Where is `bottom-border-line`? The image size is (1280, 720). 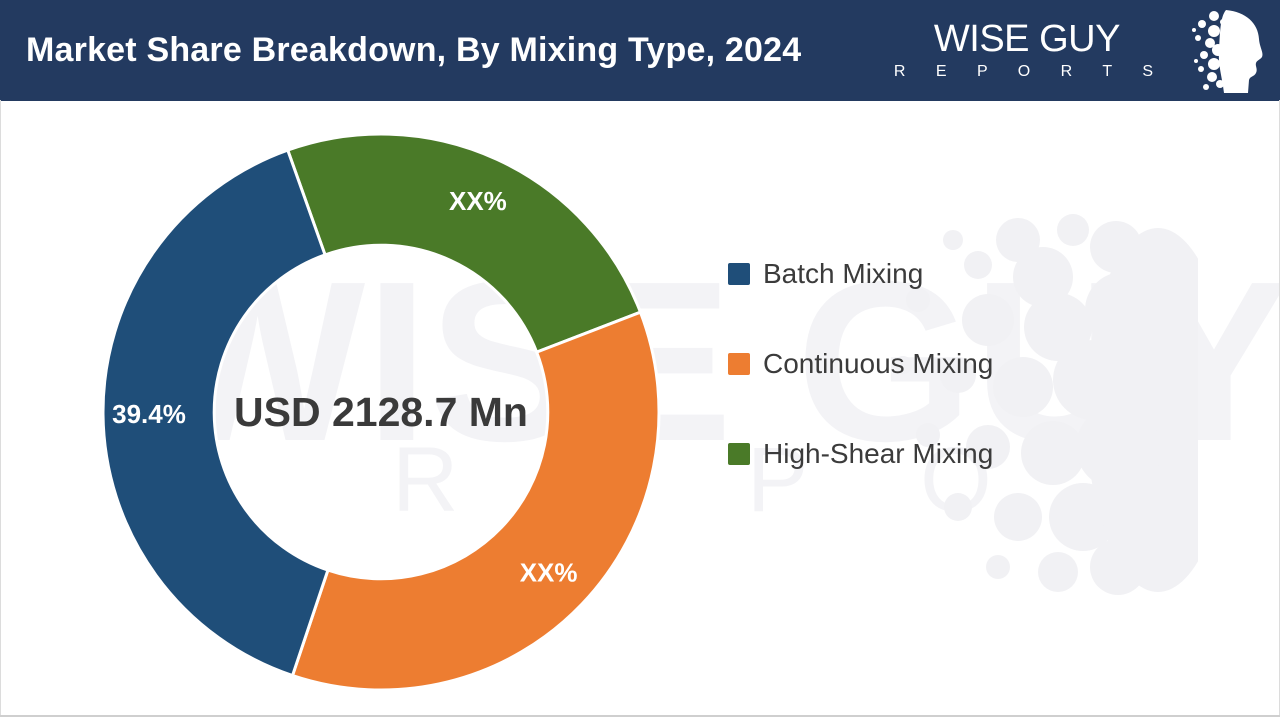
bottom-border-line is located at coordinates (640, 716).